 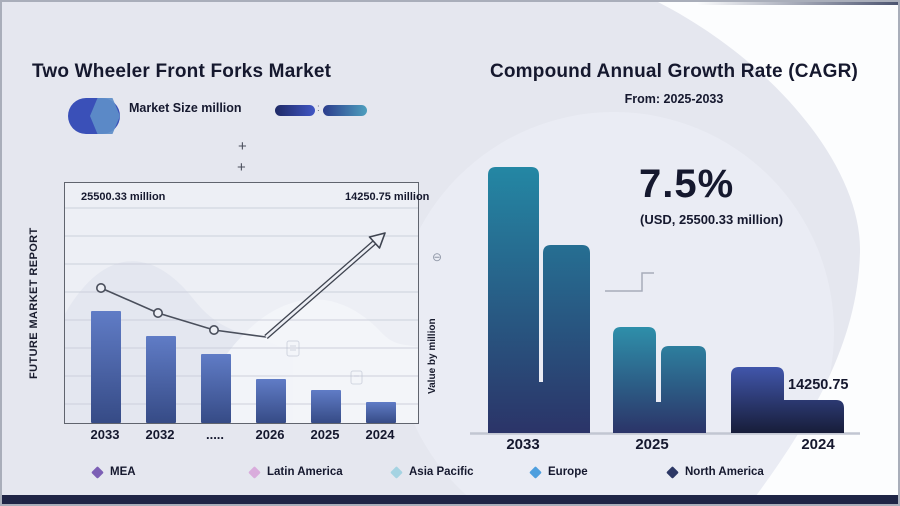 I want to click on minus-circle-icon: ⊖, so click(x=437, y=257).